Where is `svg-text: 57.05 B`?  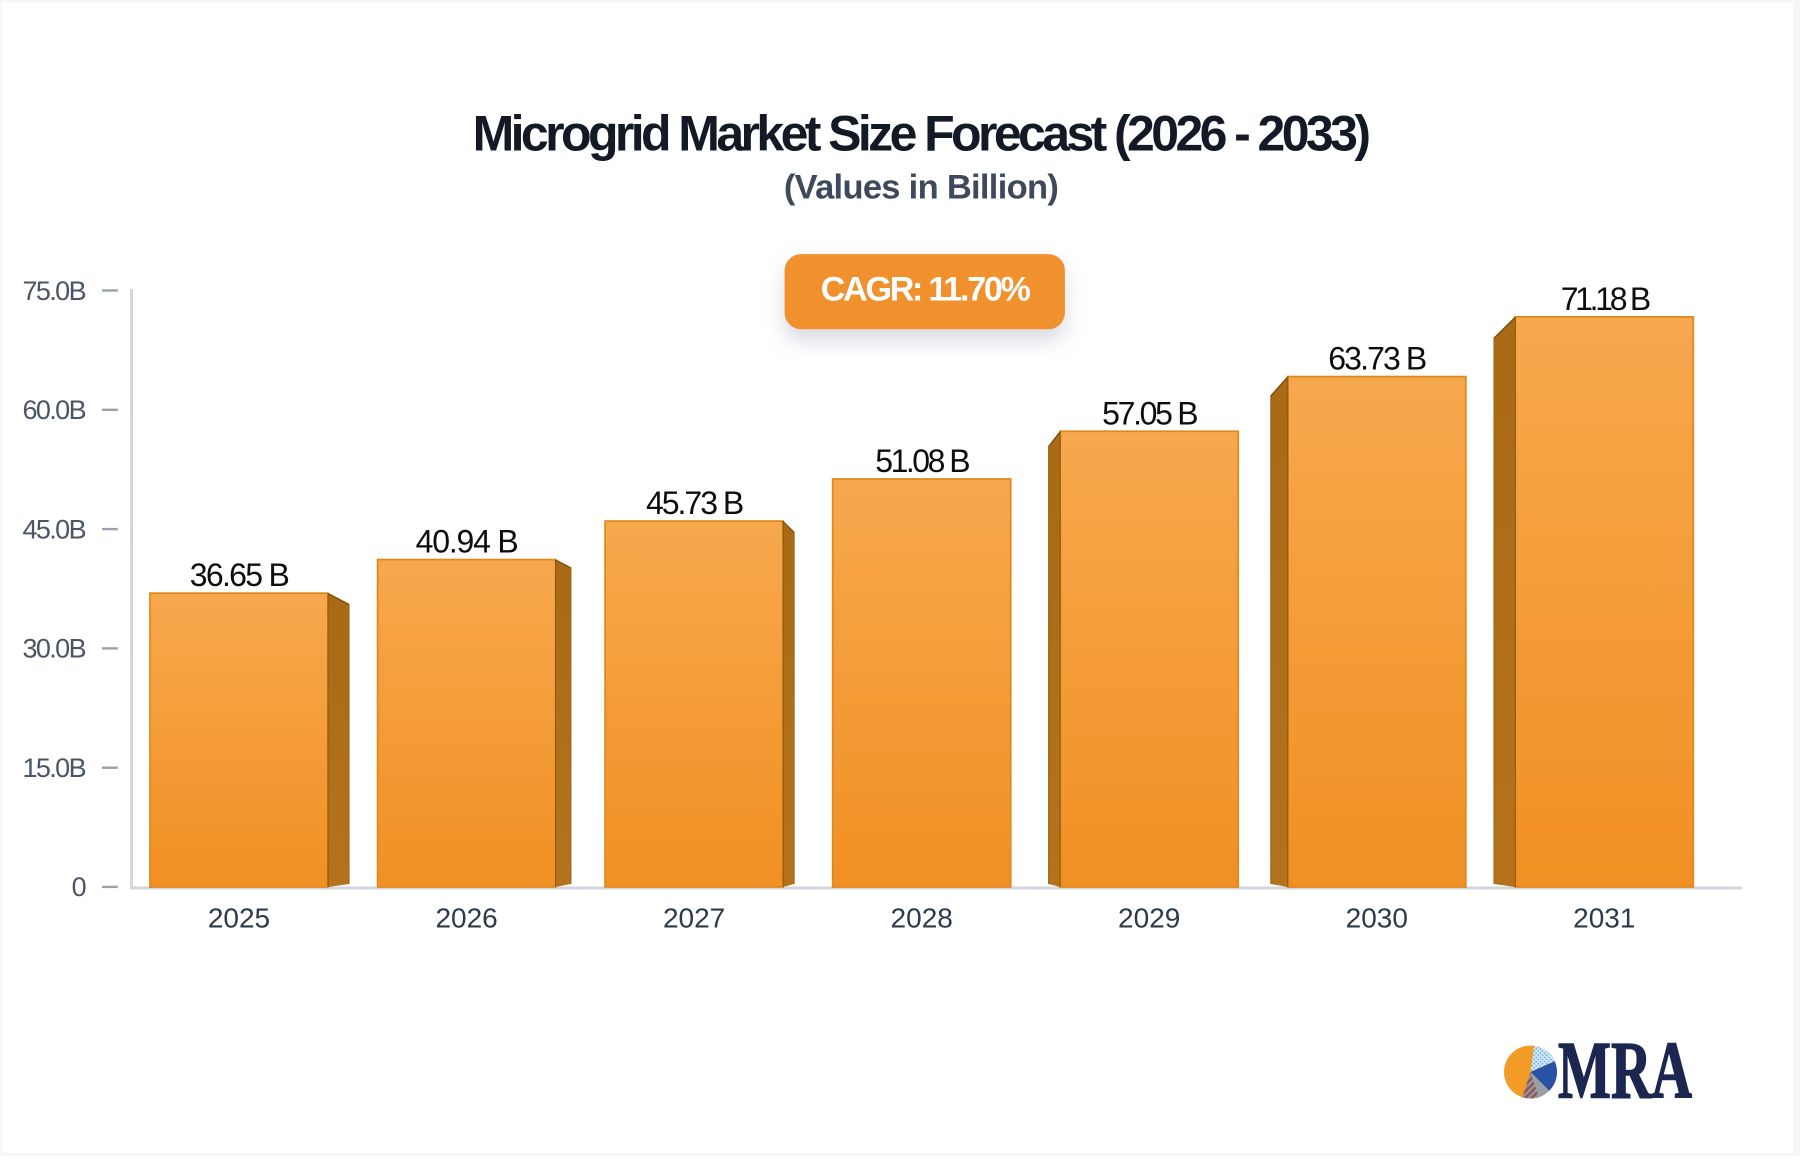 svg-text: 57.05 B is located at coordinates (1149, 413).